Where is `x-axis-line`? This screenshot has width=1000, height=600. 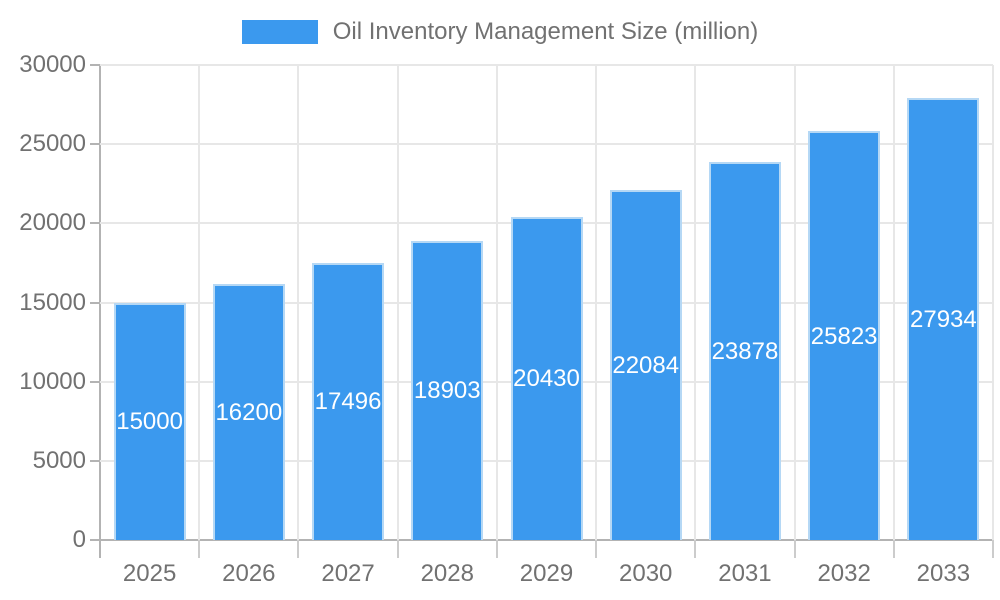 x-axis-line is located at coordinates (541, 540).